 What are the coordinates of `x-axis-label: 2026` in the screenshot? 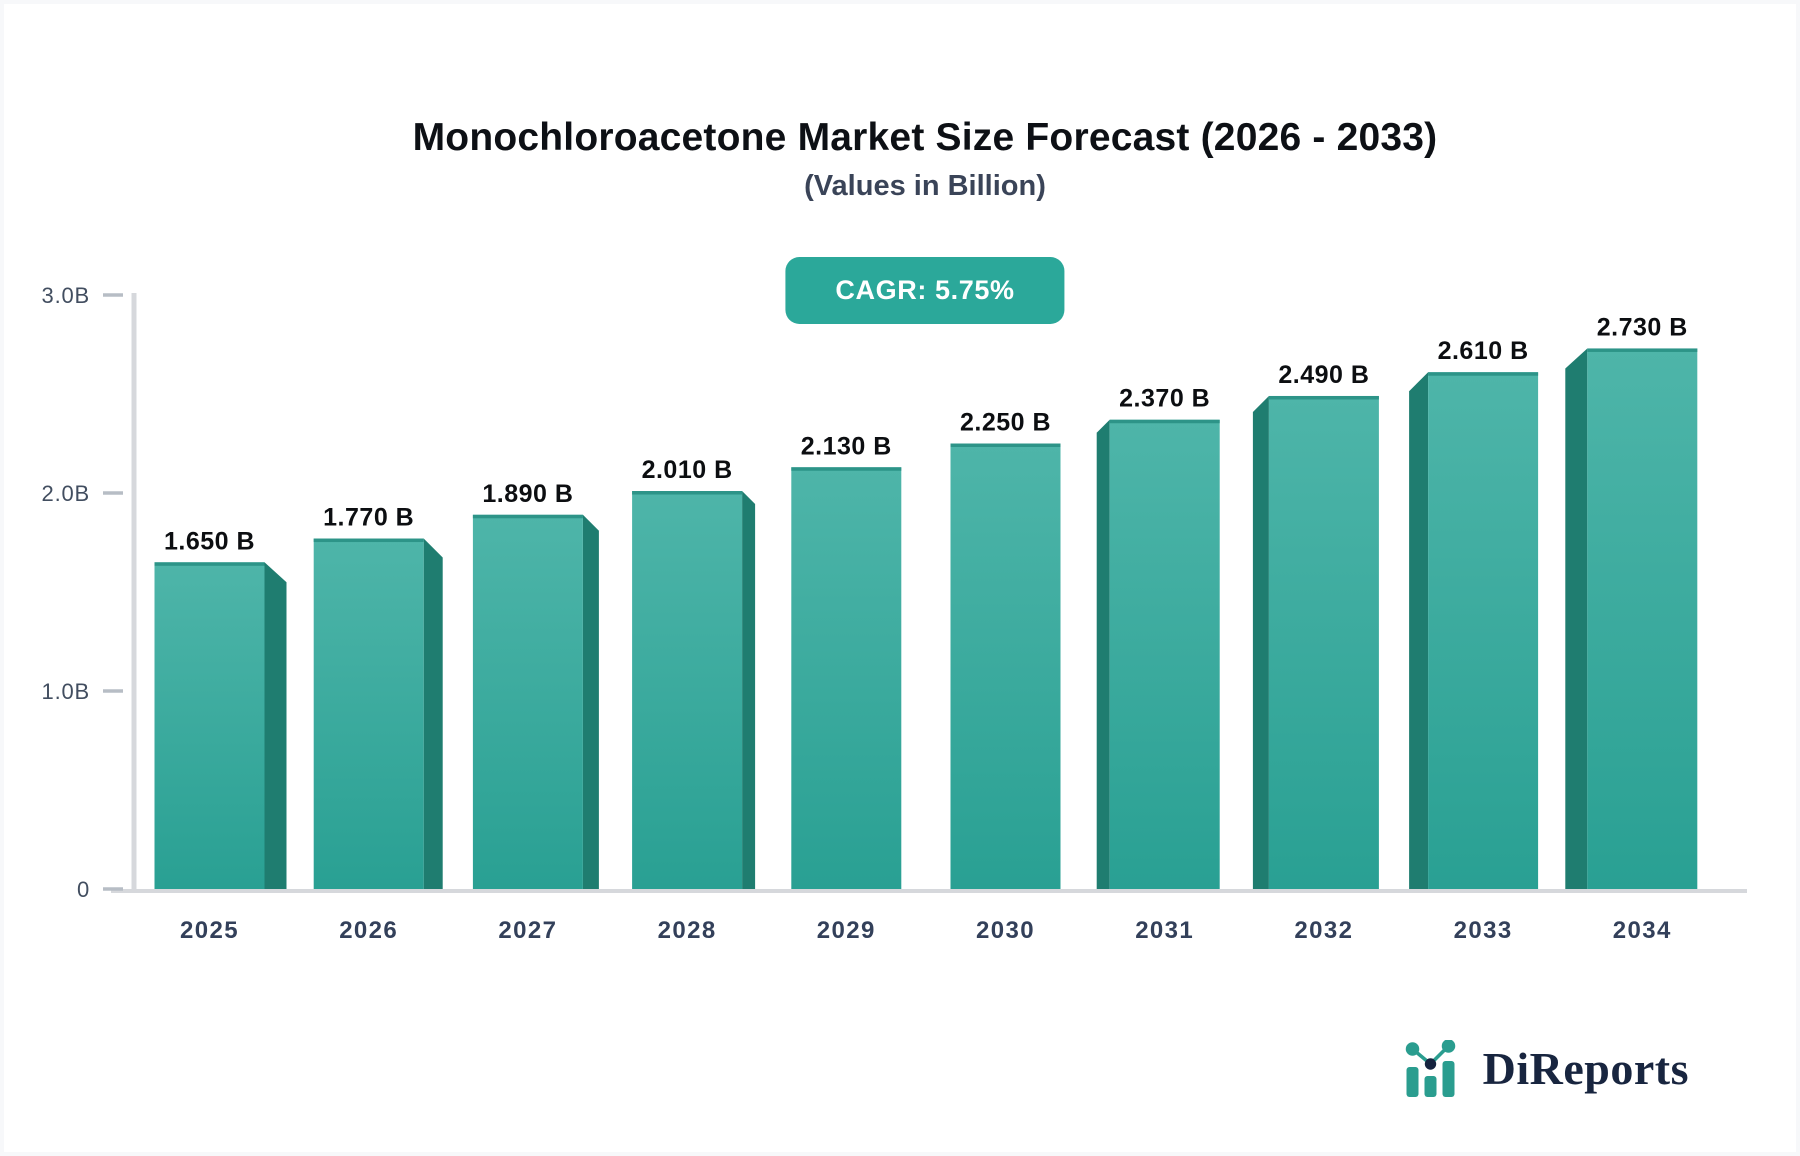 It's located at (368, 930).